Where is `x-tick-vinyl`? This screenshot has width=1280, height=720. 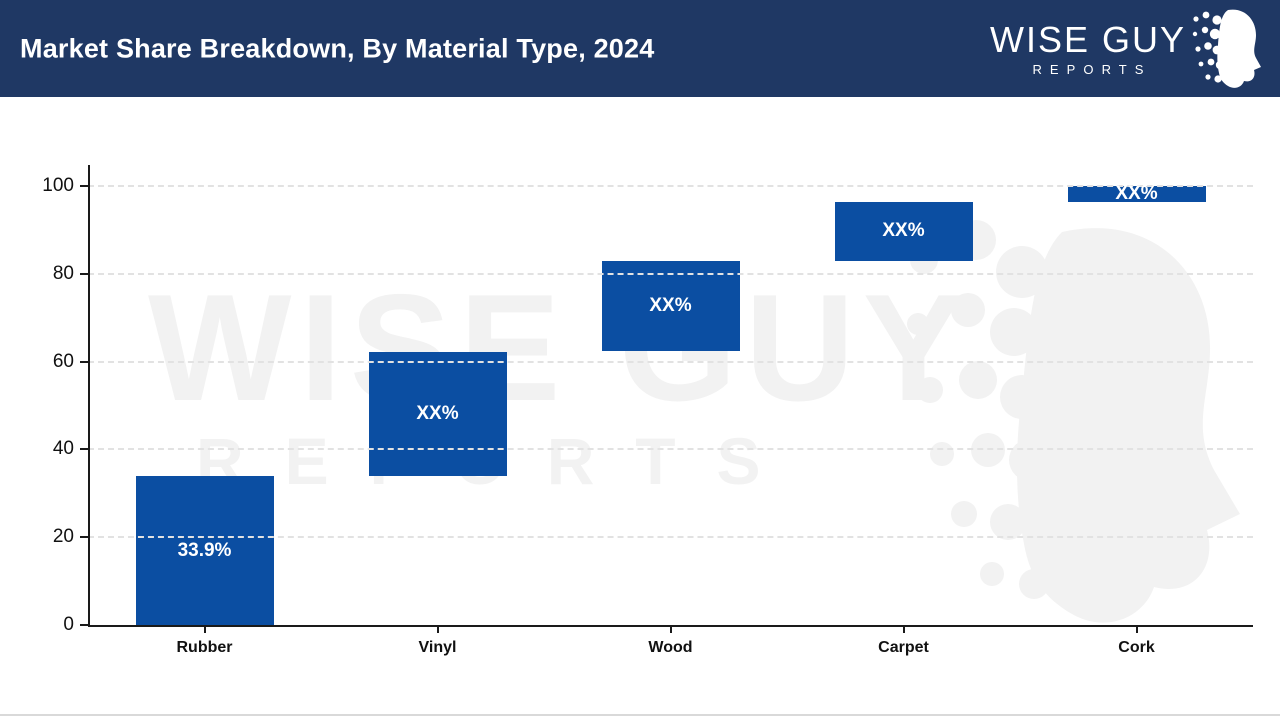
x-tick-vinyl is located at coordinates (437, 629).